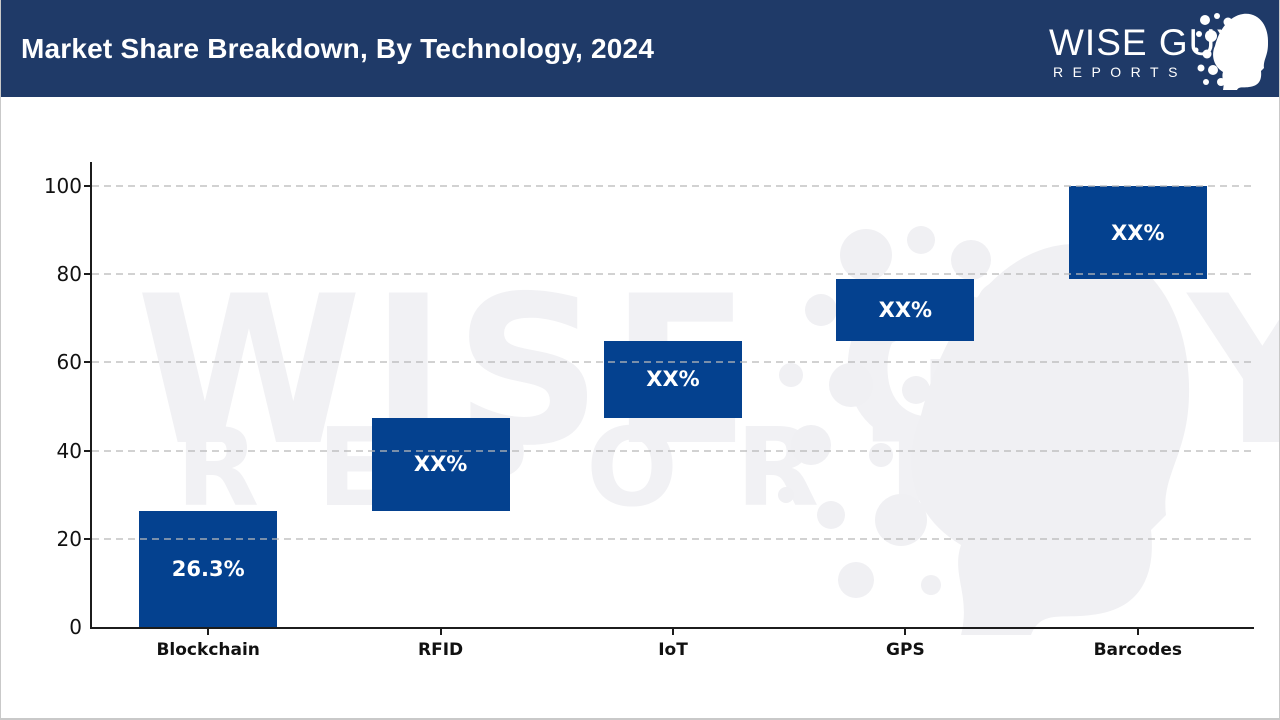 The image size is (1280, 720). I want to click on bar-value-label: 26.3%, so click(208, 569).